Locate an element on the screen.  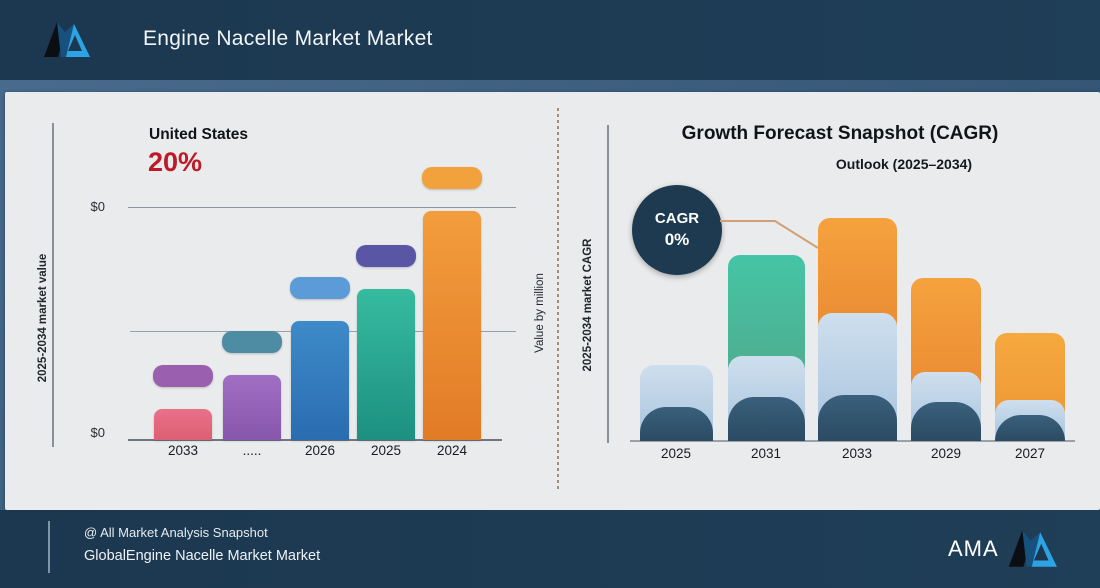
right-bar-top-2031 is located at coordinates (766, 314).